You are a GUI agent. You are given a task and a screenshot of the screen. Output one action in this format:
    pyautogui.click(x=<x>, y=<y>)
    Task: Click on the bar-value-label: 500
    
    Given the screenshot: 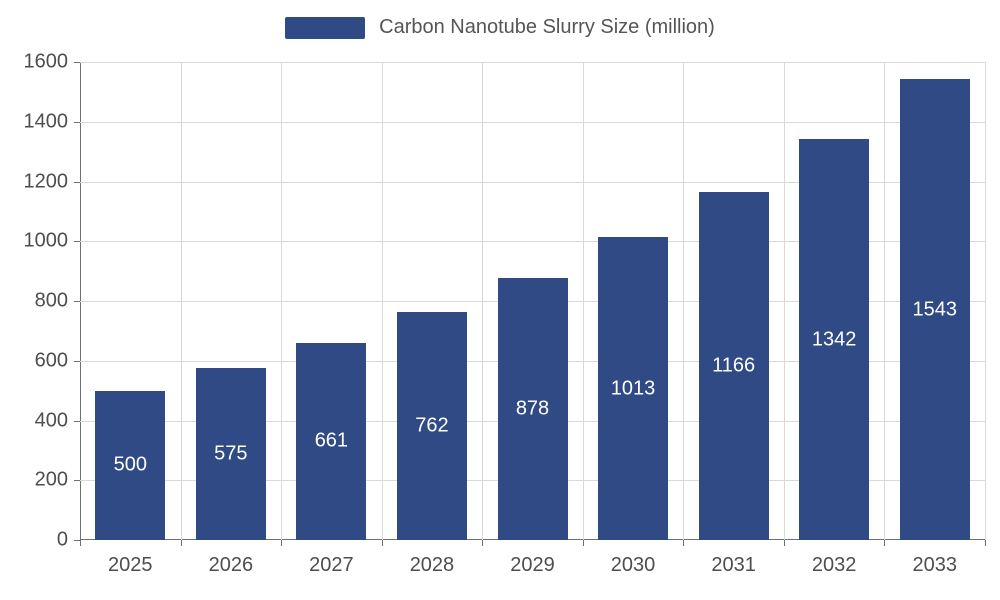 What is the action you would take?
    pyautogui.click(x=130, y=464)
    